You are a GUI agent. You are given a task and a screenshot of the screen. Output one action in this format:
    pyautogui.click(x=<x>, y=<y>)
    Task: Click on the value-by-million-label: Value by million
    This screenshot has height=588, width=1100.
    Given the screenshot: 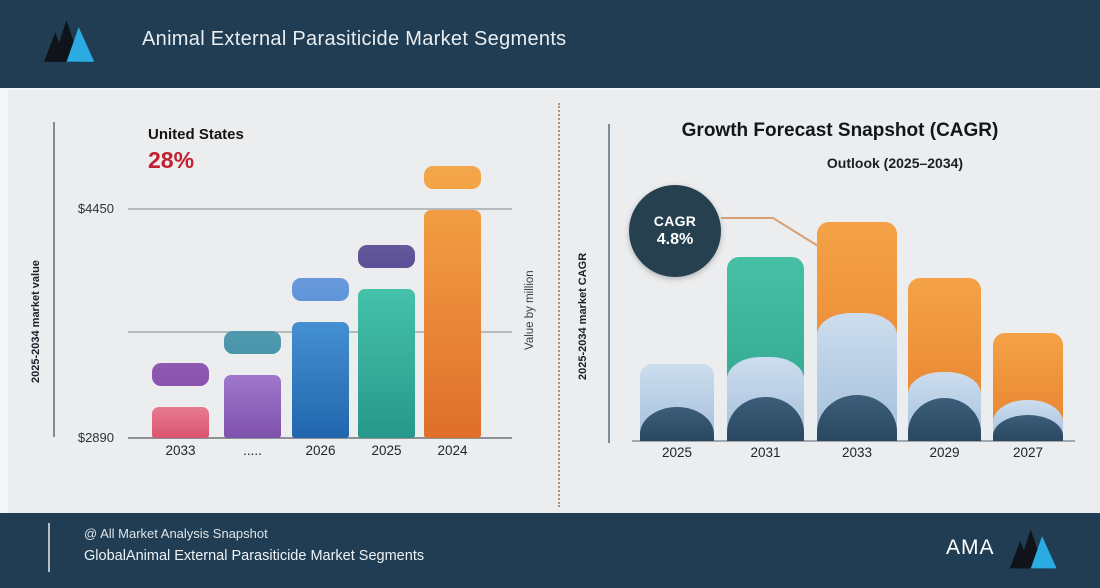 What is the action you would take?
    pyautogui.click(x=530, y=310)
    